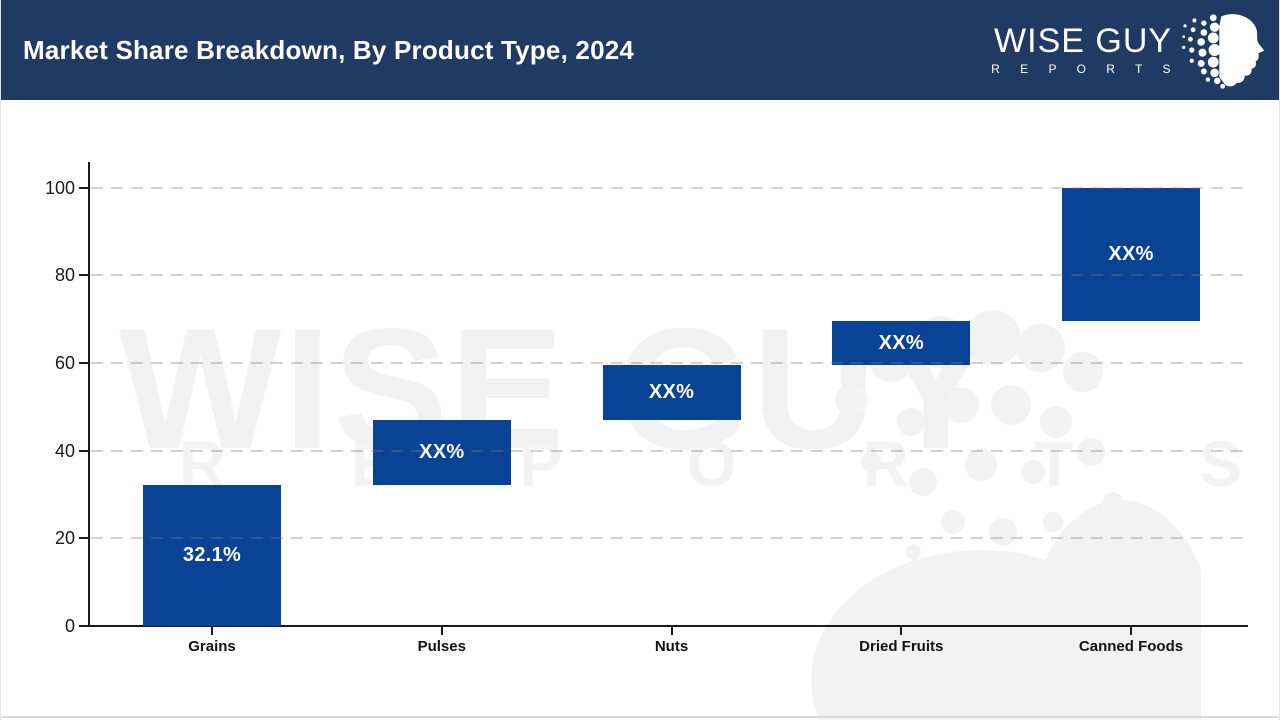  Describe the element at coordinates (1083, 41) in the screenshot. I see `logo-name: WISE GUY` at that location.